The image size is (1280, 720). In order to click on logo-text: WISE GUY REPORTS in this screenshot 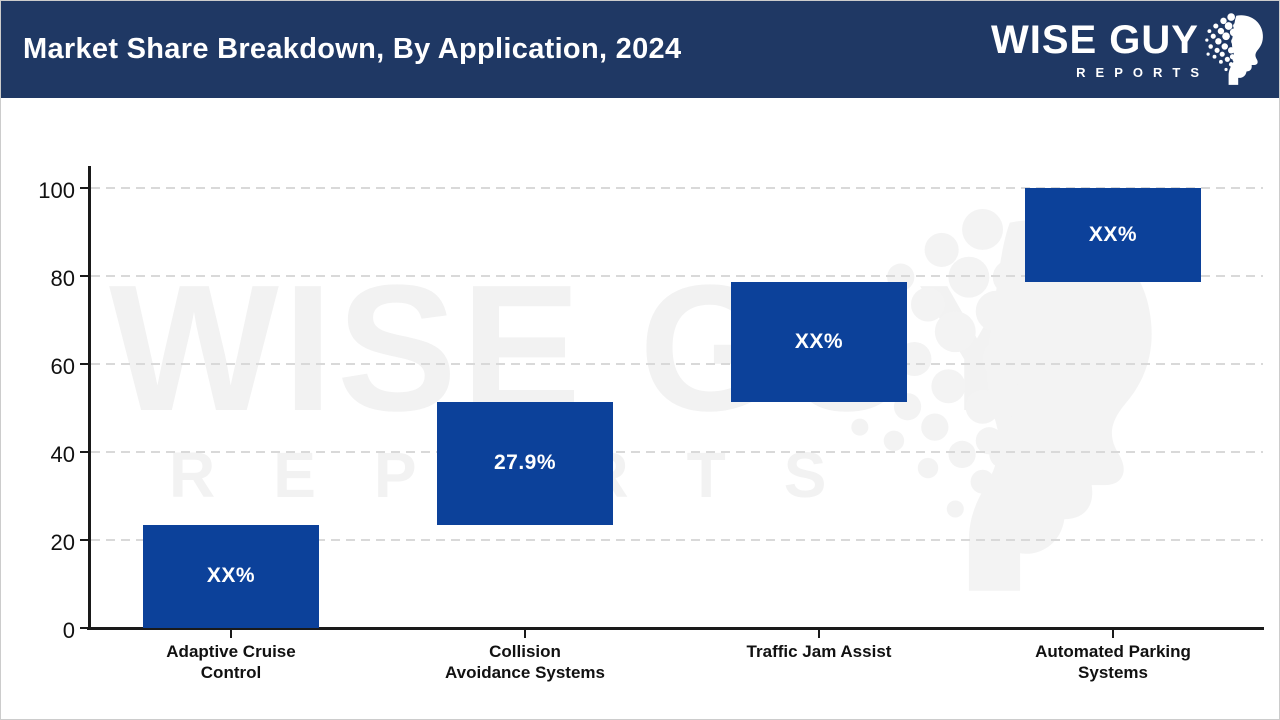, I will do `click(1095, 49)`.